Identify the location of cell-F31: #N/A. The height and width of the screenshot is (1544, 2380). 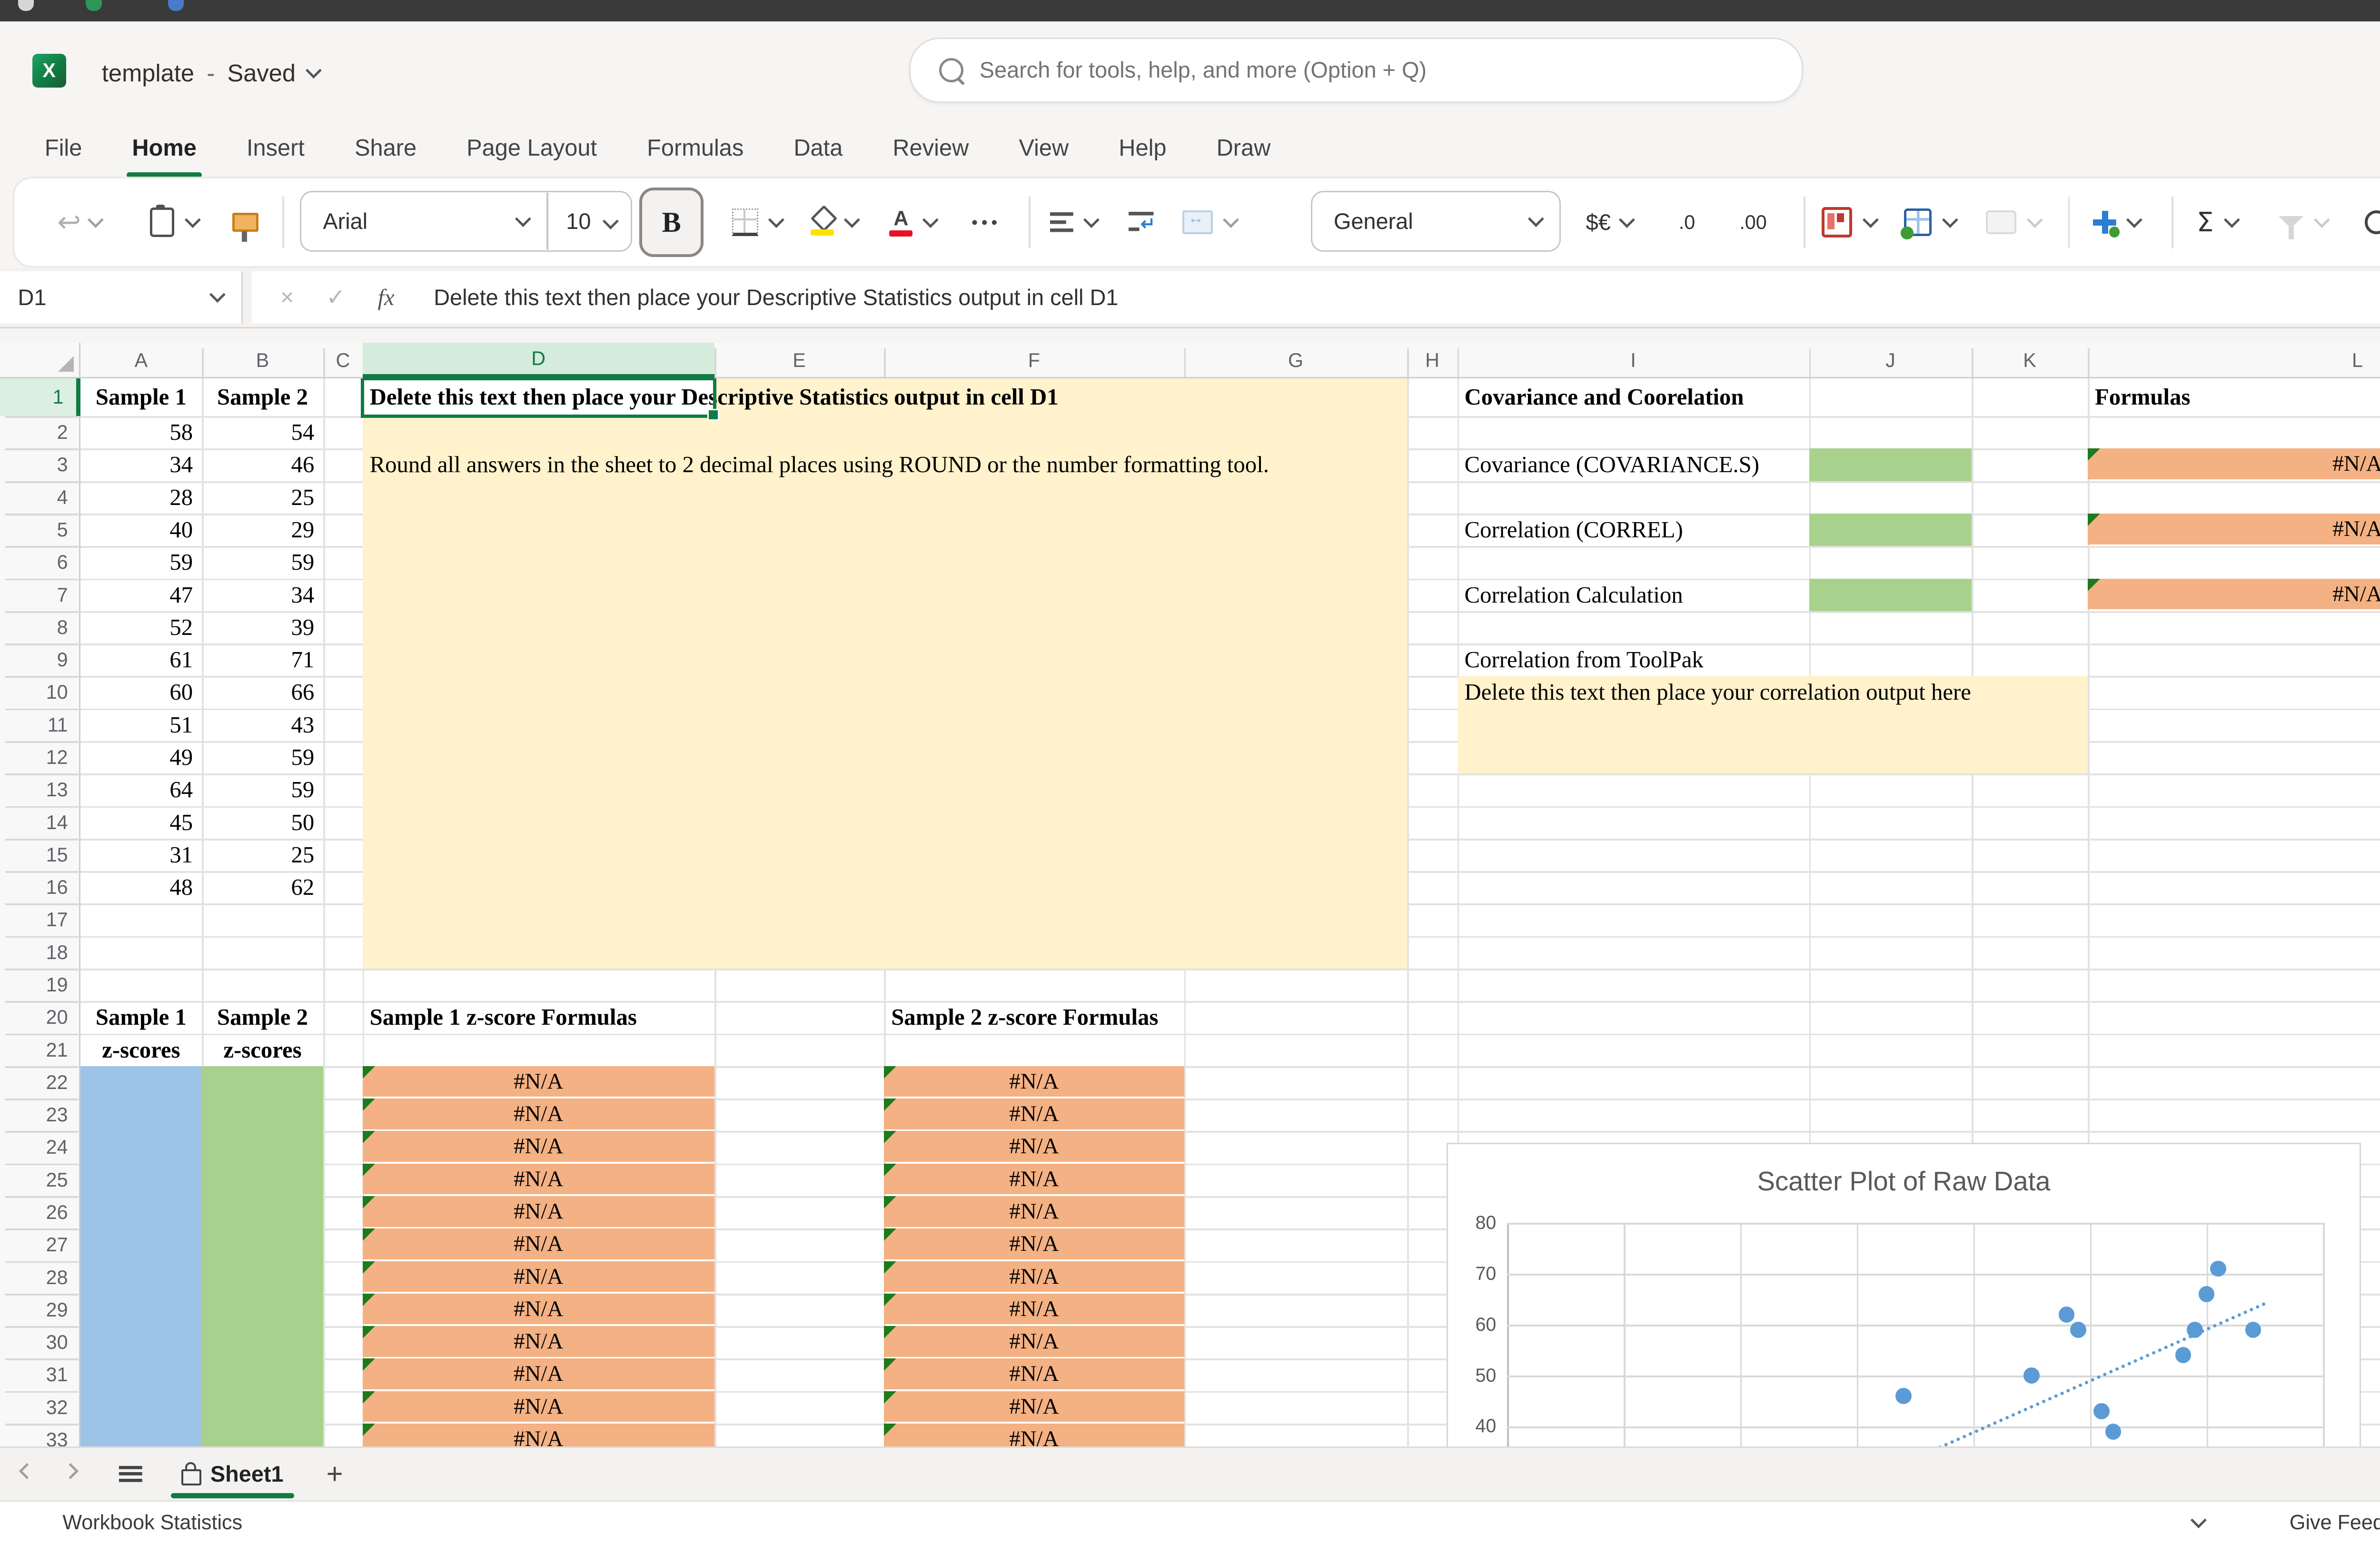
(1034, 1373).